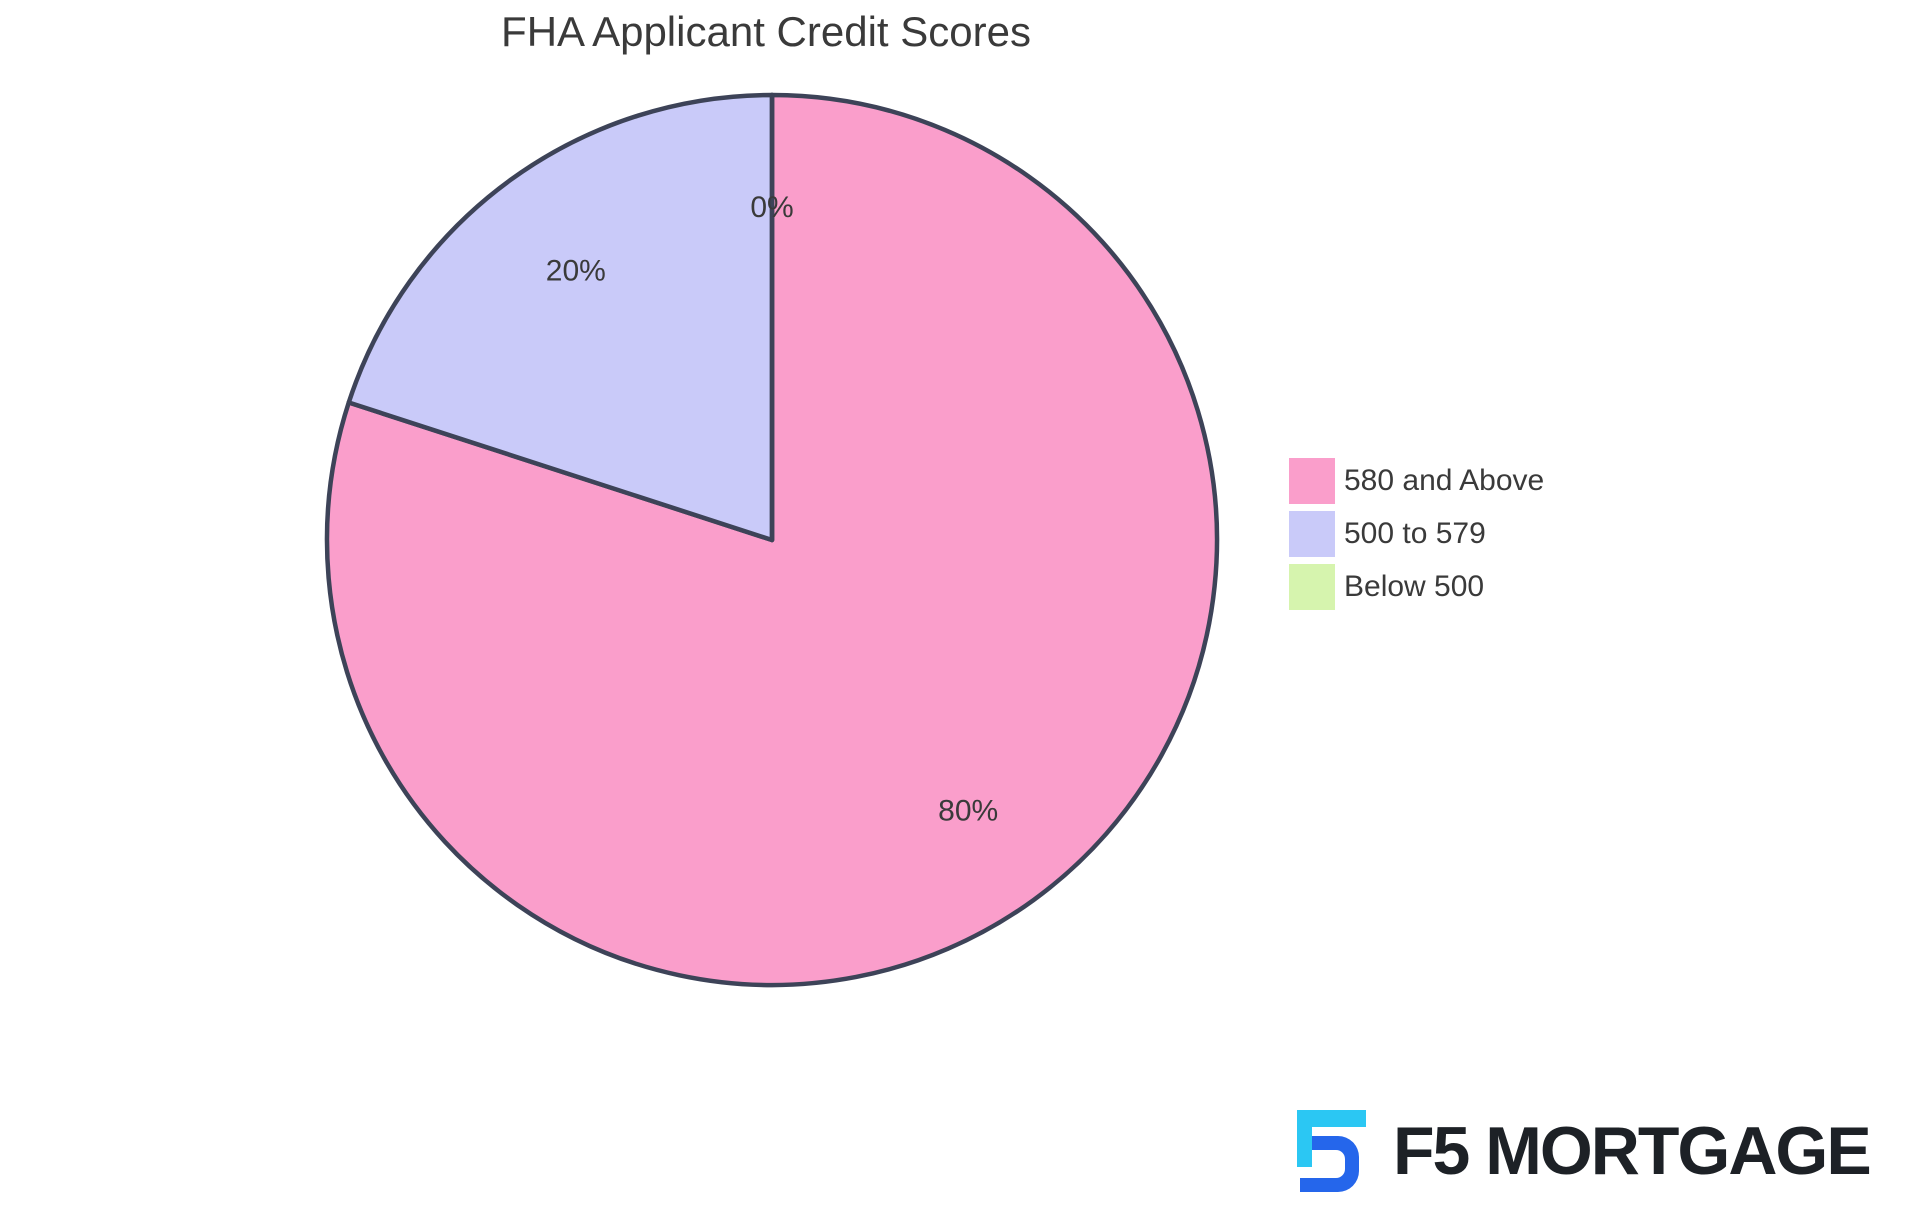 Image resolution: width=1920 pixels, height=1215 pixels. I want to click on brand-footer: F5 MORTGAGE, so click(1584, 1151).